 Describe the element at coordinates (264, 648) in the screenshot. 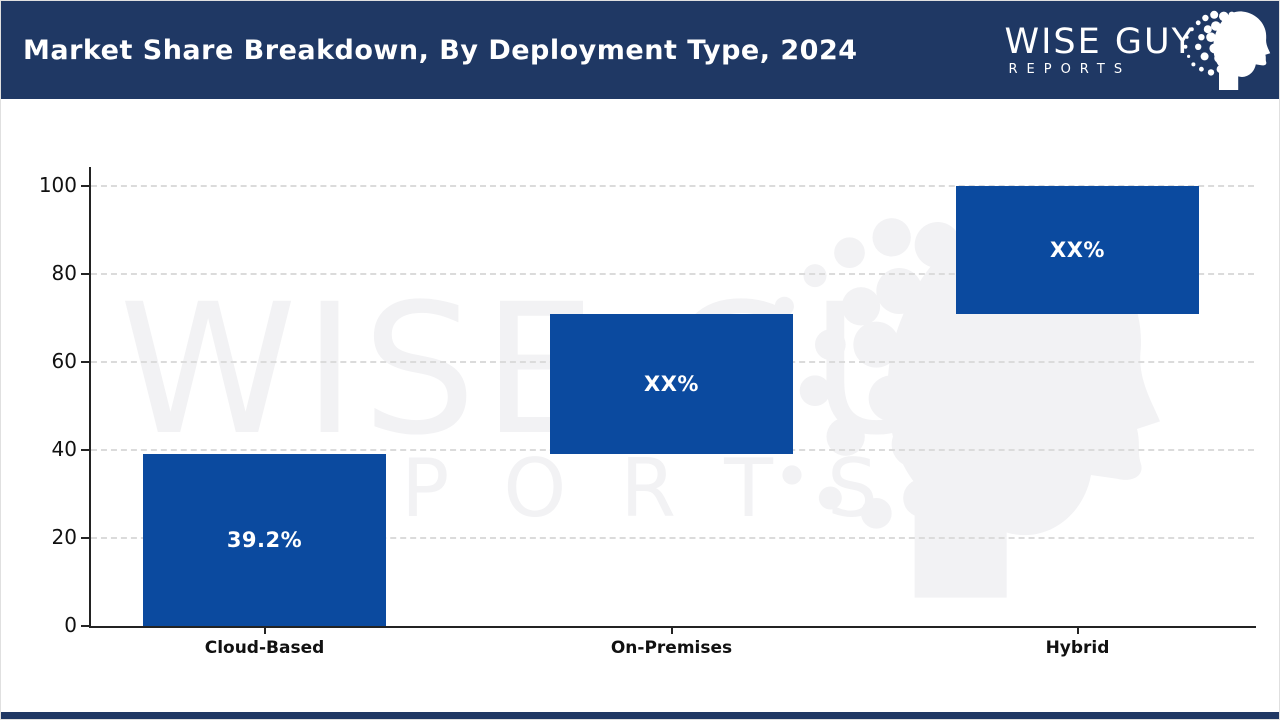

I see `x-axis-category-label: Cloud-Based` at that location.